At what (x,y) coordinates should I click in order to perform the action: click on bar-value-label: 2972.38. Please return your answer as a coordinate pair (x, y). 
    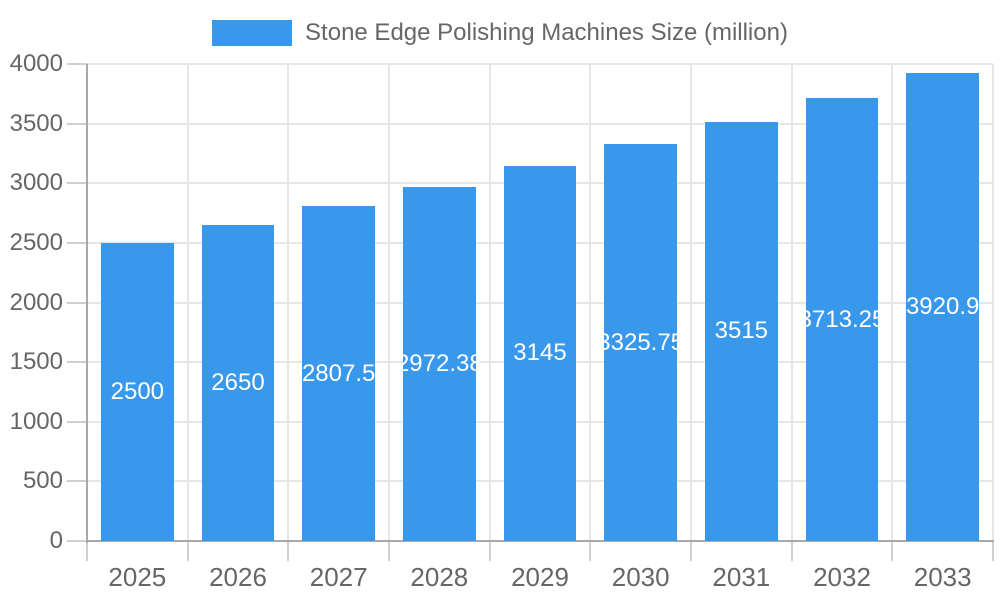
    Looking at the image, I should click on (439, 363).